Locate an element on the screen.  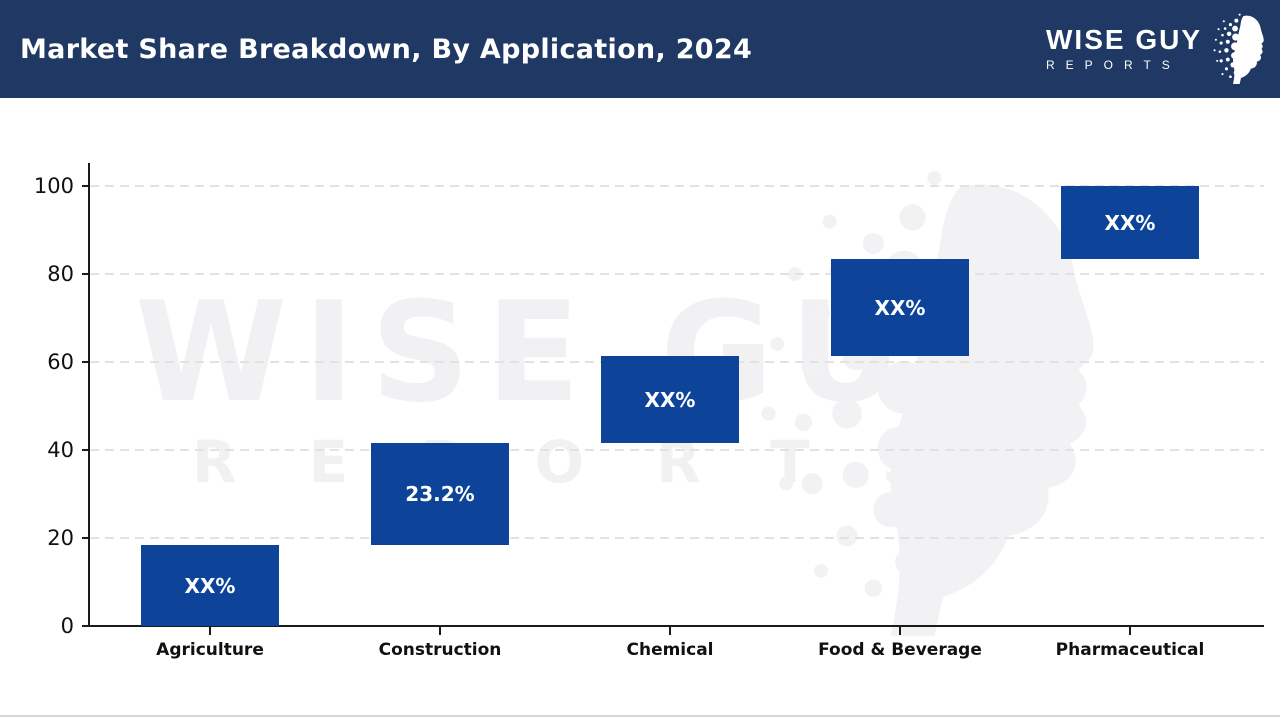
y-tick-label: 0 is located at coordinates (67, 626).